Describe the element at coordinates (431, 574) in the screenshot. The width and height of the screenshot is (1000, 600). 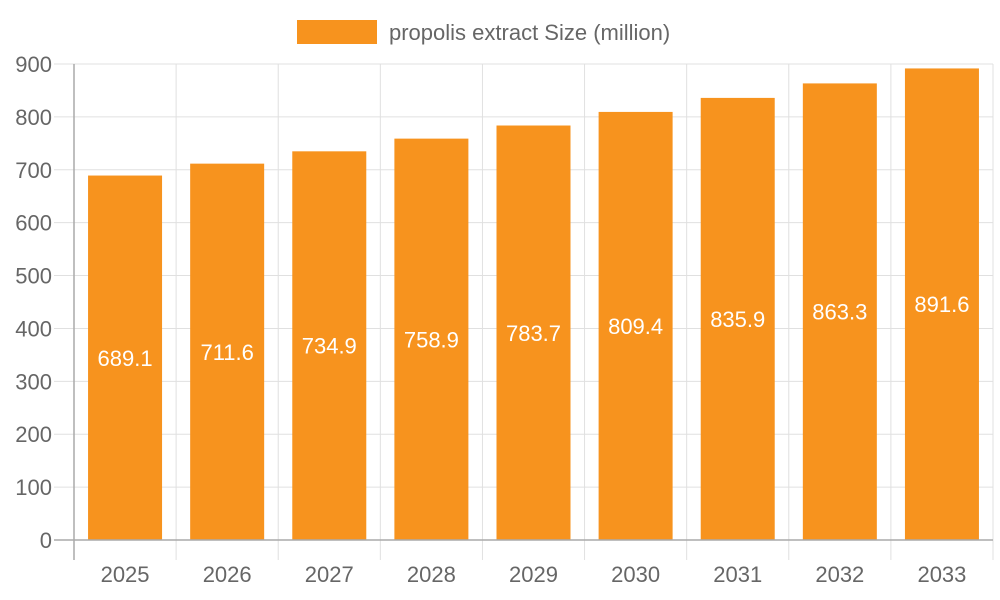
I see `x-tick-label: 2028` at that location.